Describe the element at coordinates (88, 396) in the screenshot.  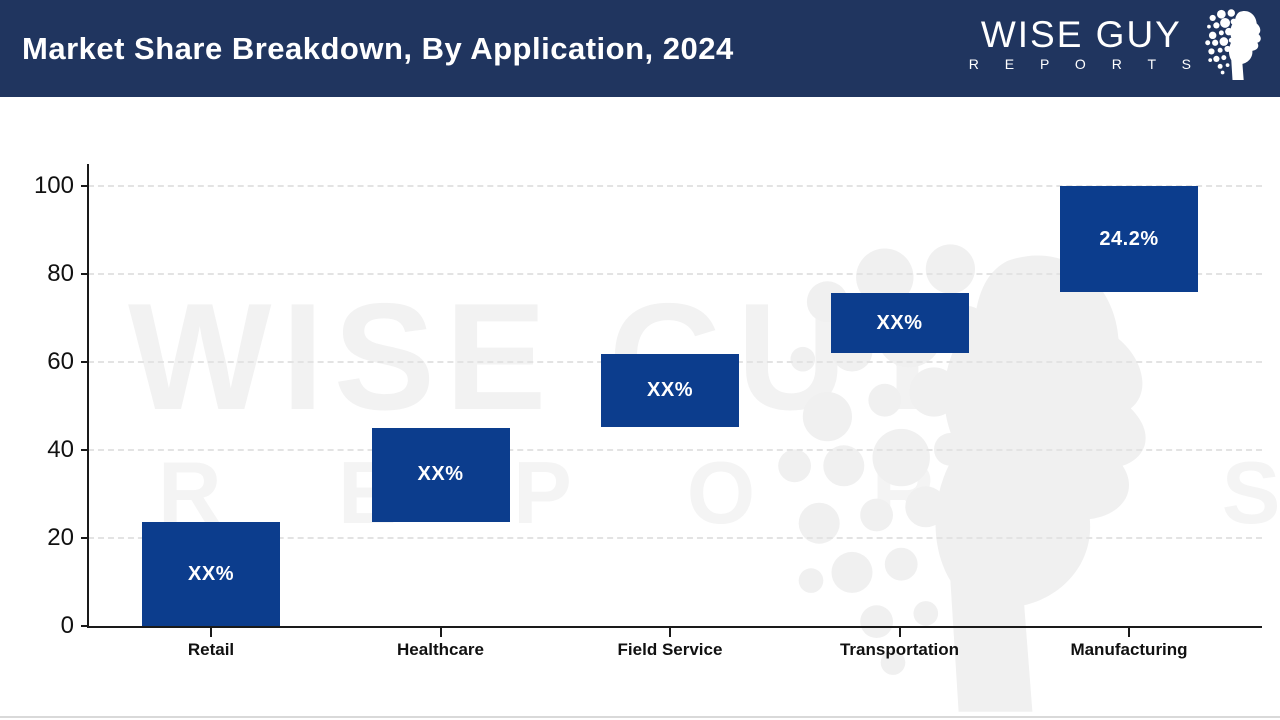
I see `y-axis` at that location.